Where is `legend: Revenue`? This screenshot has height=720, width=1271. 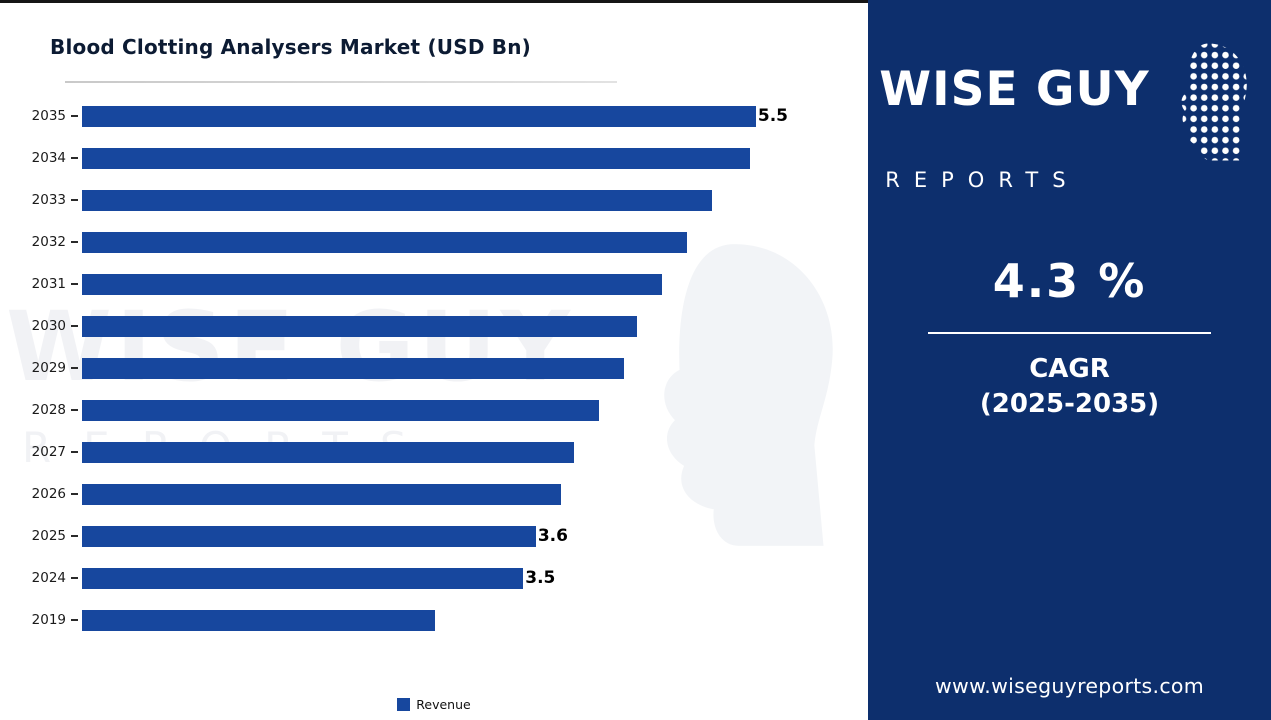
legend: Revenue is located at coordinates (434, 704).